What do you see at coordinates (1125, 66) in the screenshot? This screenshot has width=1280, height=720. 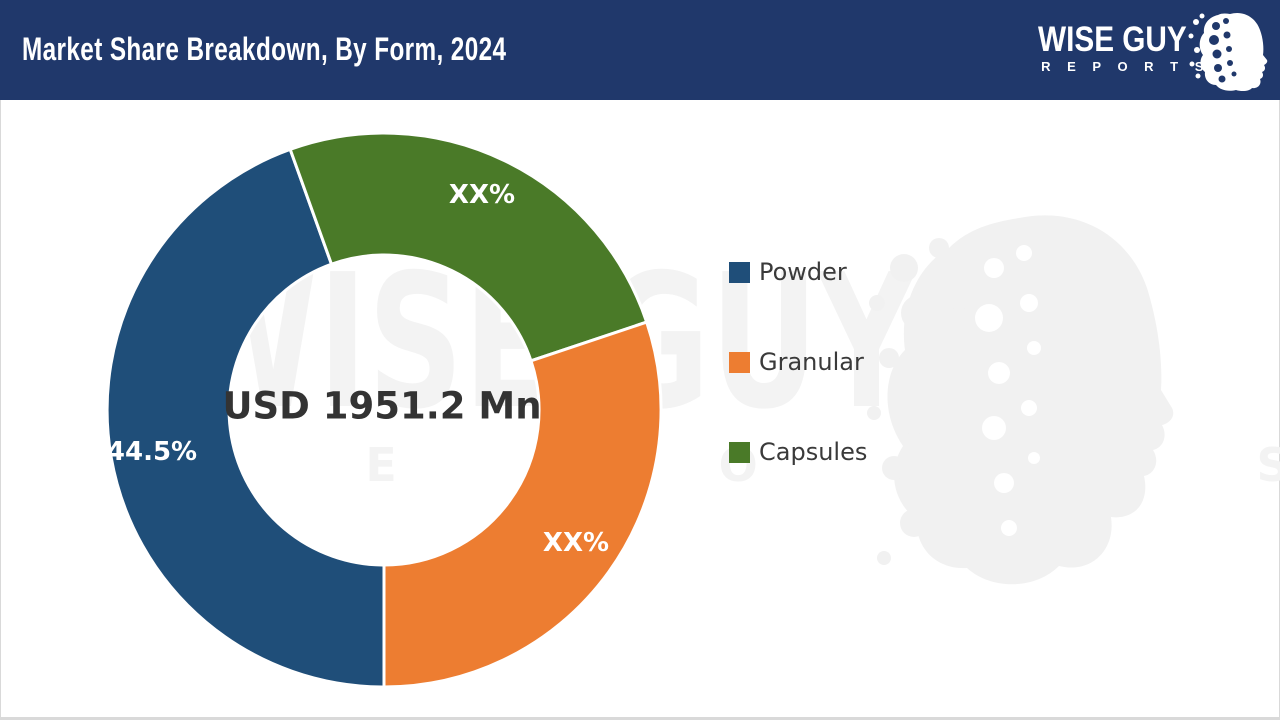 I see `logo-subtitle: R E P O R T S` at bounding box center [1125, 66].